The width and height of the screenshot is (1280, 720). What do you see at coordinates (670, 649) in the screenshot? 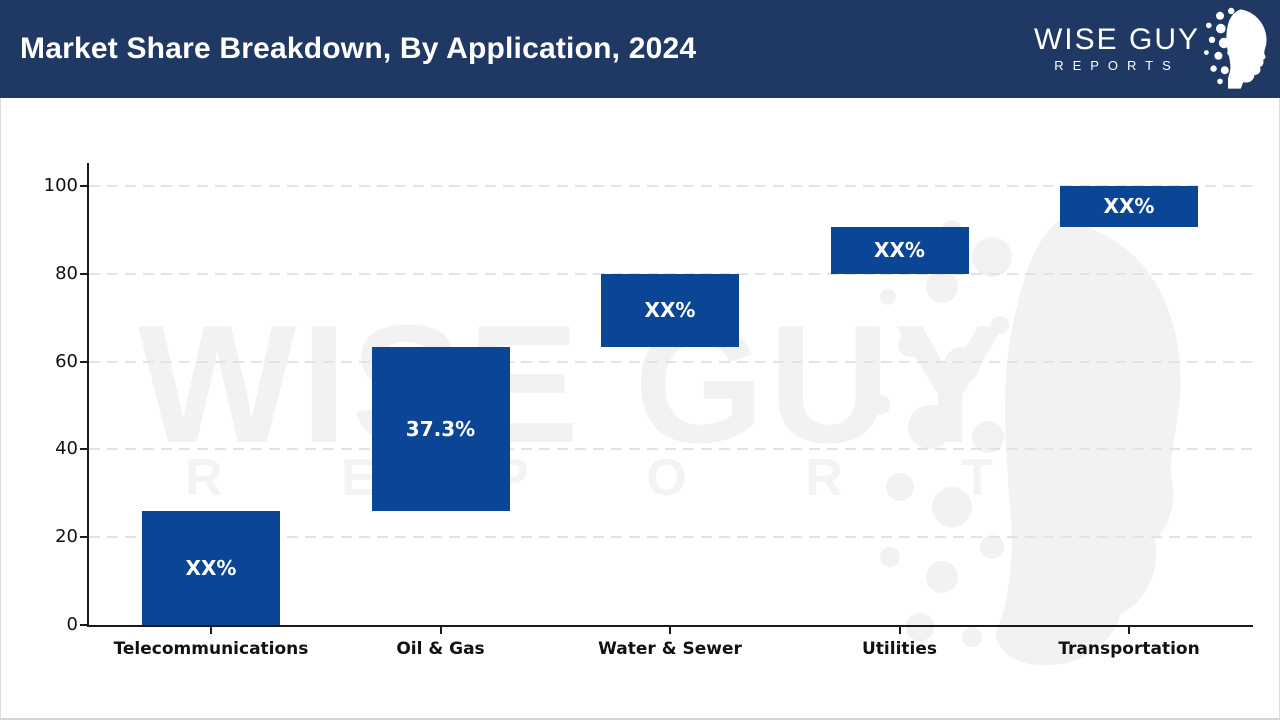
I see `x-category-label: Water & Sewer` at bounding box center [670, 649].